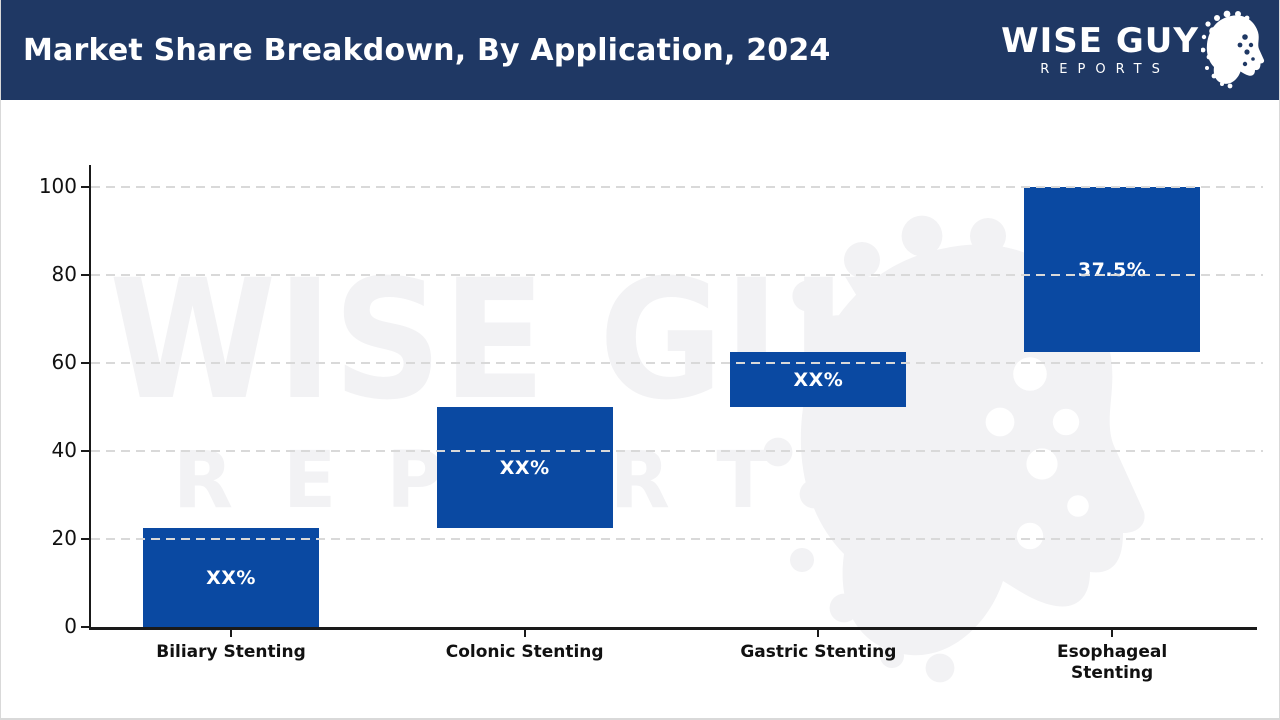 This screenshot has height=720, width=1280. What do you see at coordinates (524, 652) in the screenshot?
I see `x-category-label-1: Colonic Stenting` at bounding box center [524, 652].